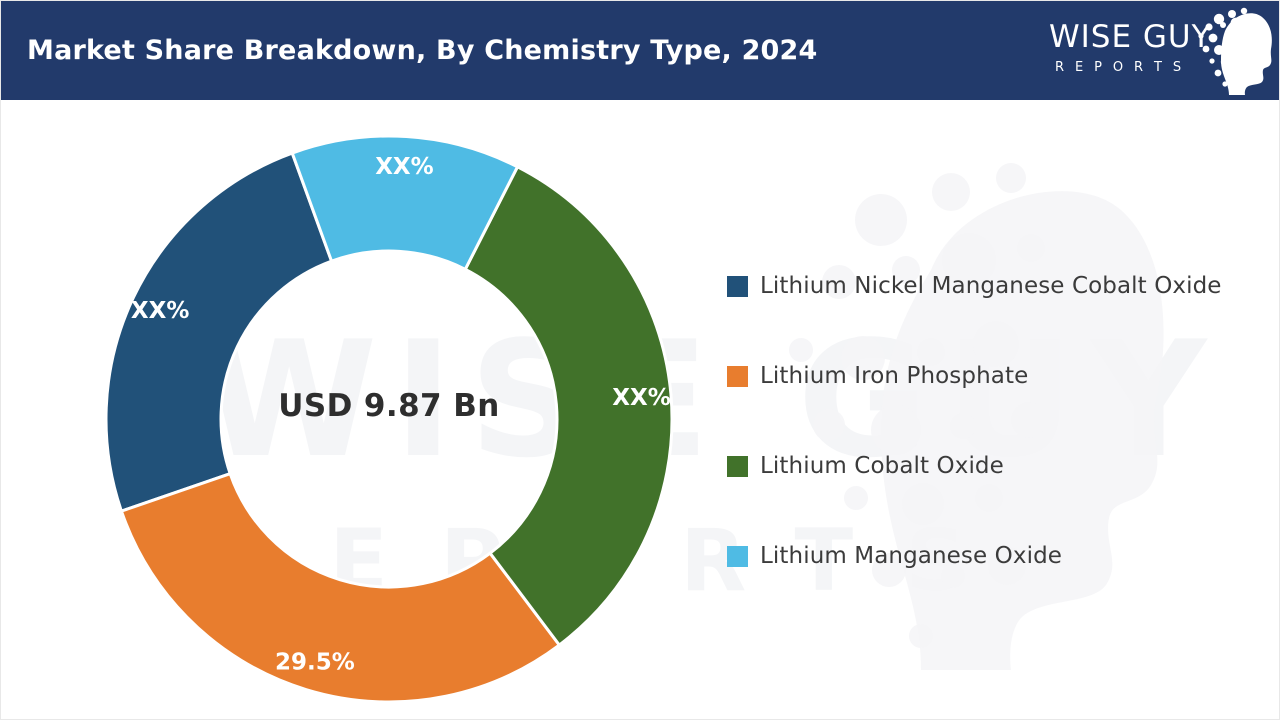  Describe the element at coordinates (991, 286) in the screenshot. I see `legend-label: Lithium Nickel Manganese Cobalt Oxide` at that location.